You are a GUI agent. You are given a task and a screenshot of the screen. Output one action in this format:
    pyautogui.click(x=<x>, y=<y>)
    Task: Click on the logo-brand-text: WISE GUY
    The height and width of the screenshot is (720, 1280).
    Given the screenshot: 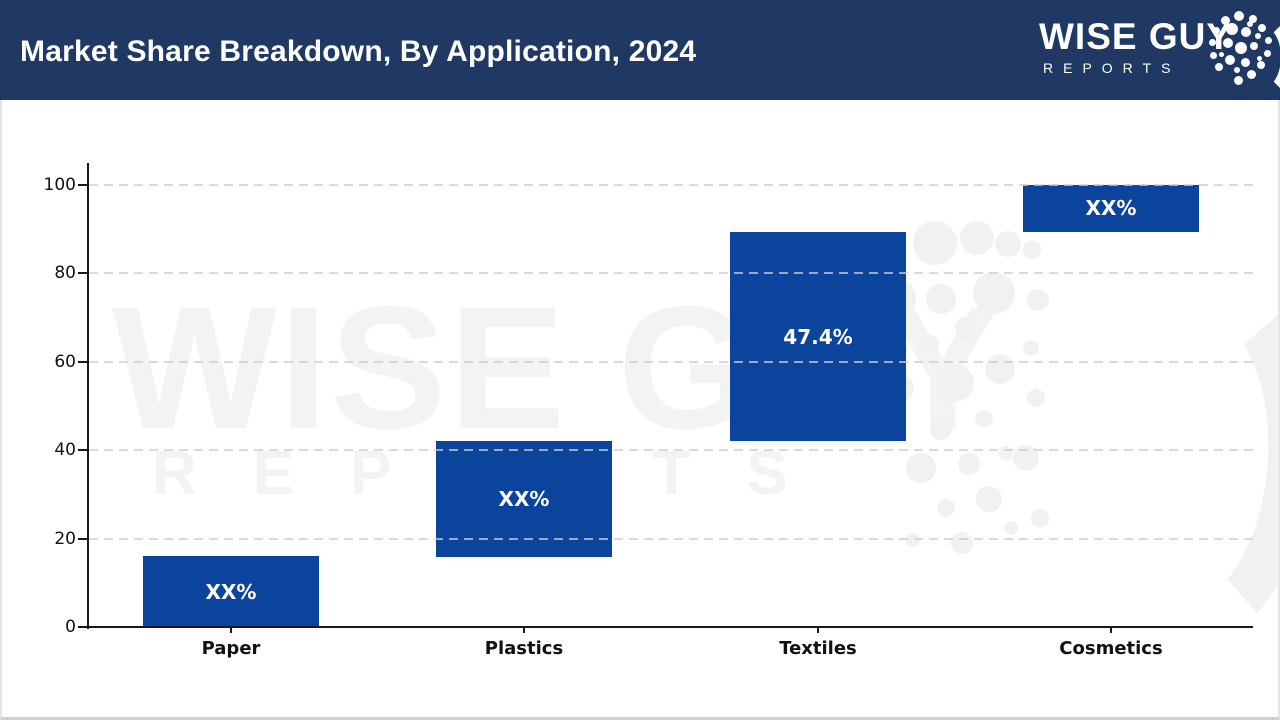 What is the action you would take?
    pyautogui.click(x=1136, y=36)
    